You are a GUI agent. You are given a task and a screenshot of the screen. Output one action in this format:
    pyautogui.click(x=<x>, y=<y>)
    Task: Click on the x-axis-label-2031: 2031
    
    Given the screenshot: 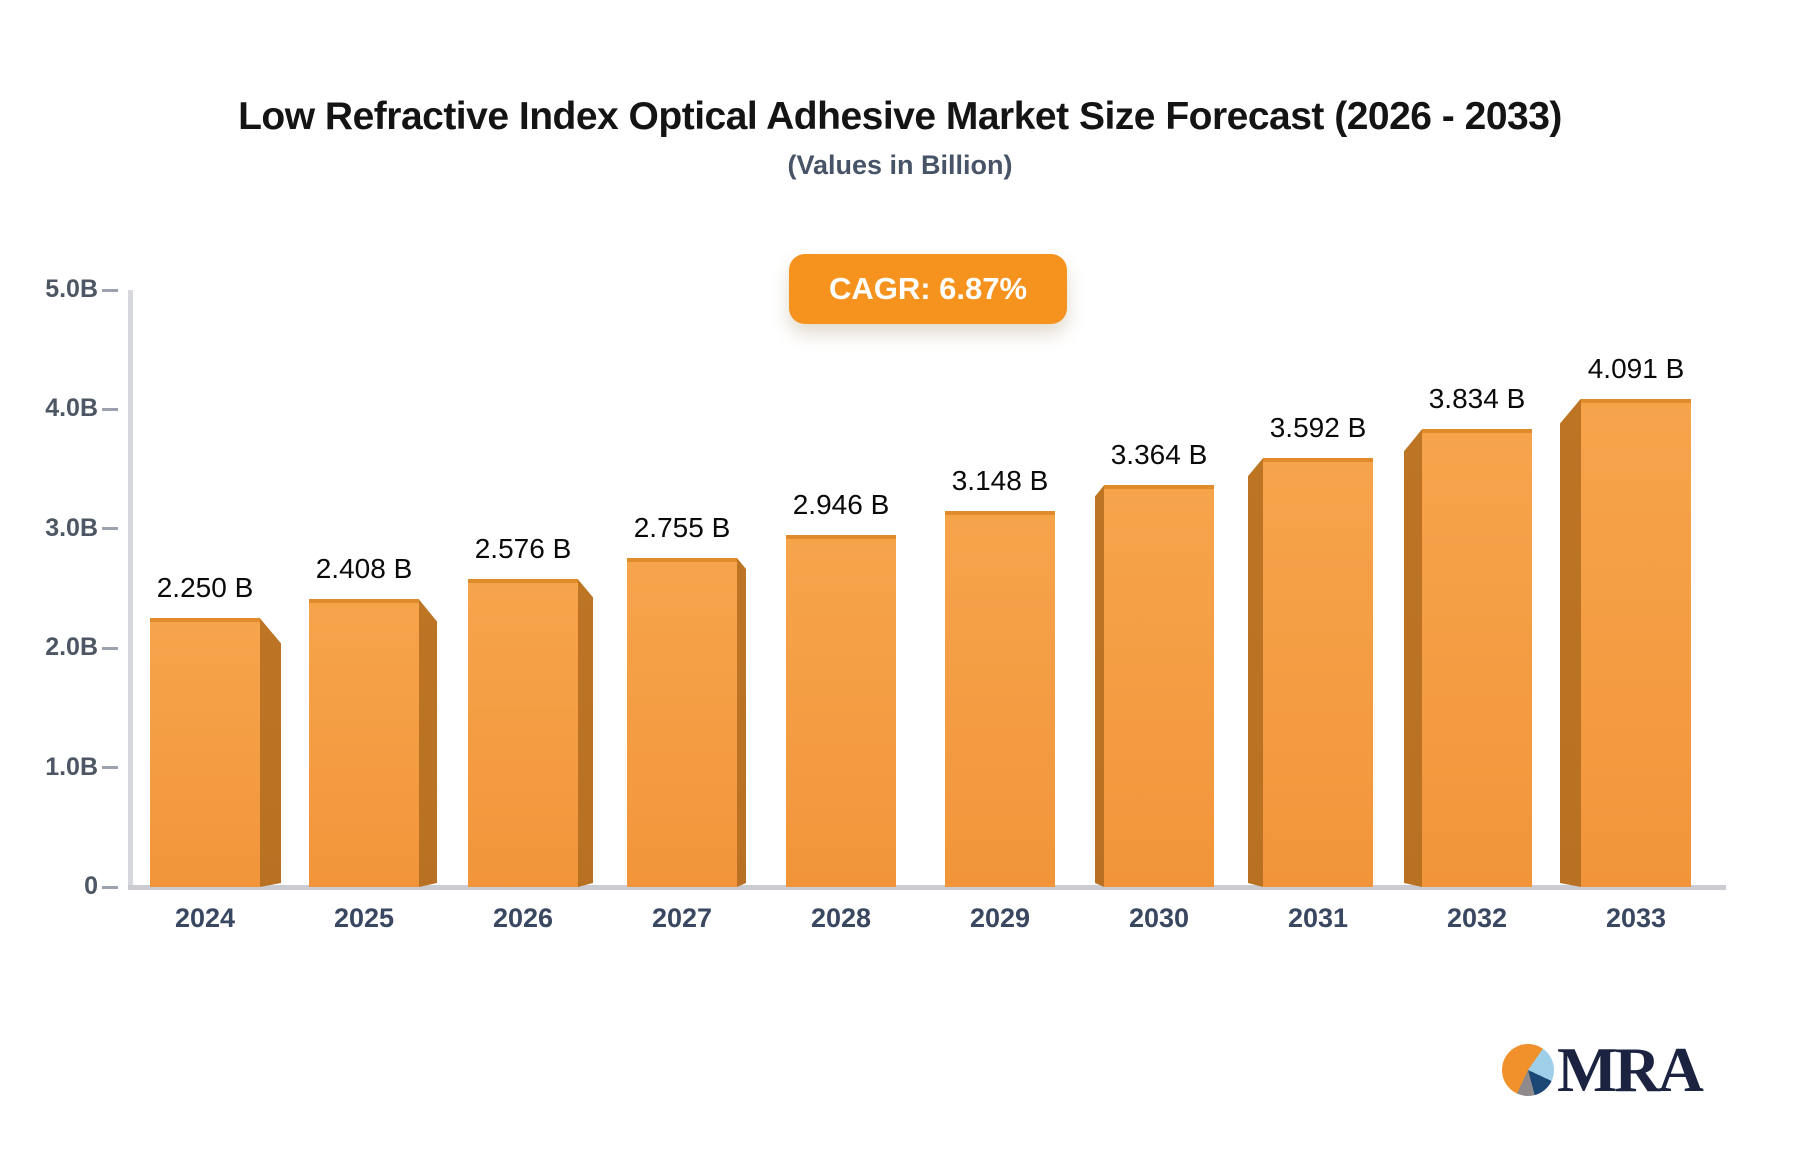 What is the action you would take?
    pyautogui.click(x=1318, y=918)
    